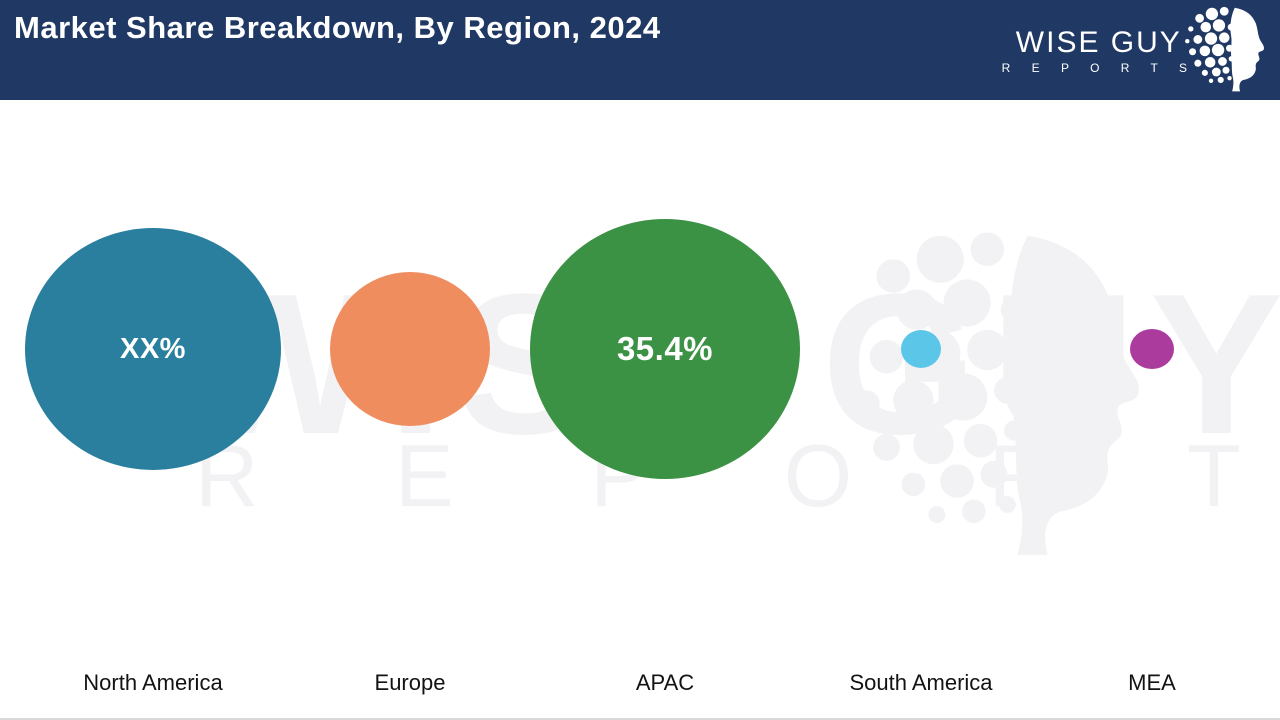 Image resolution: width=1280 pixels, height=720 pixels. I want to click on category-label-mea: MEA, so click(1152, 682).